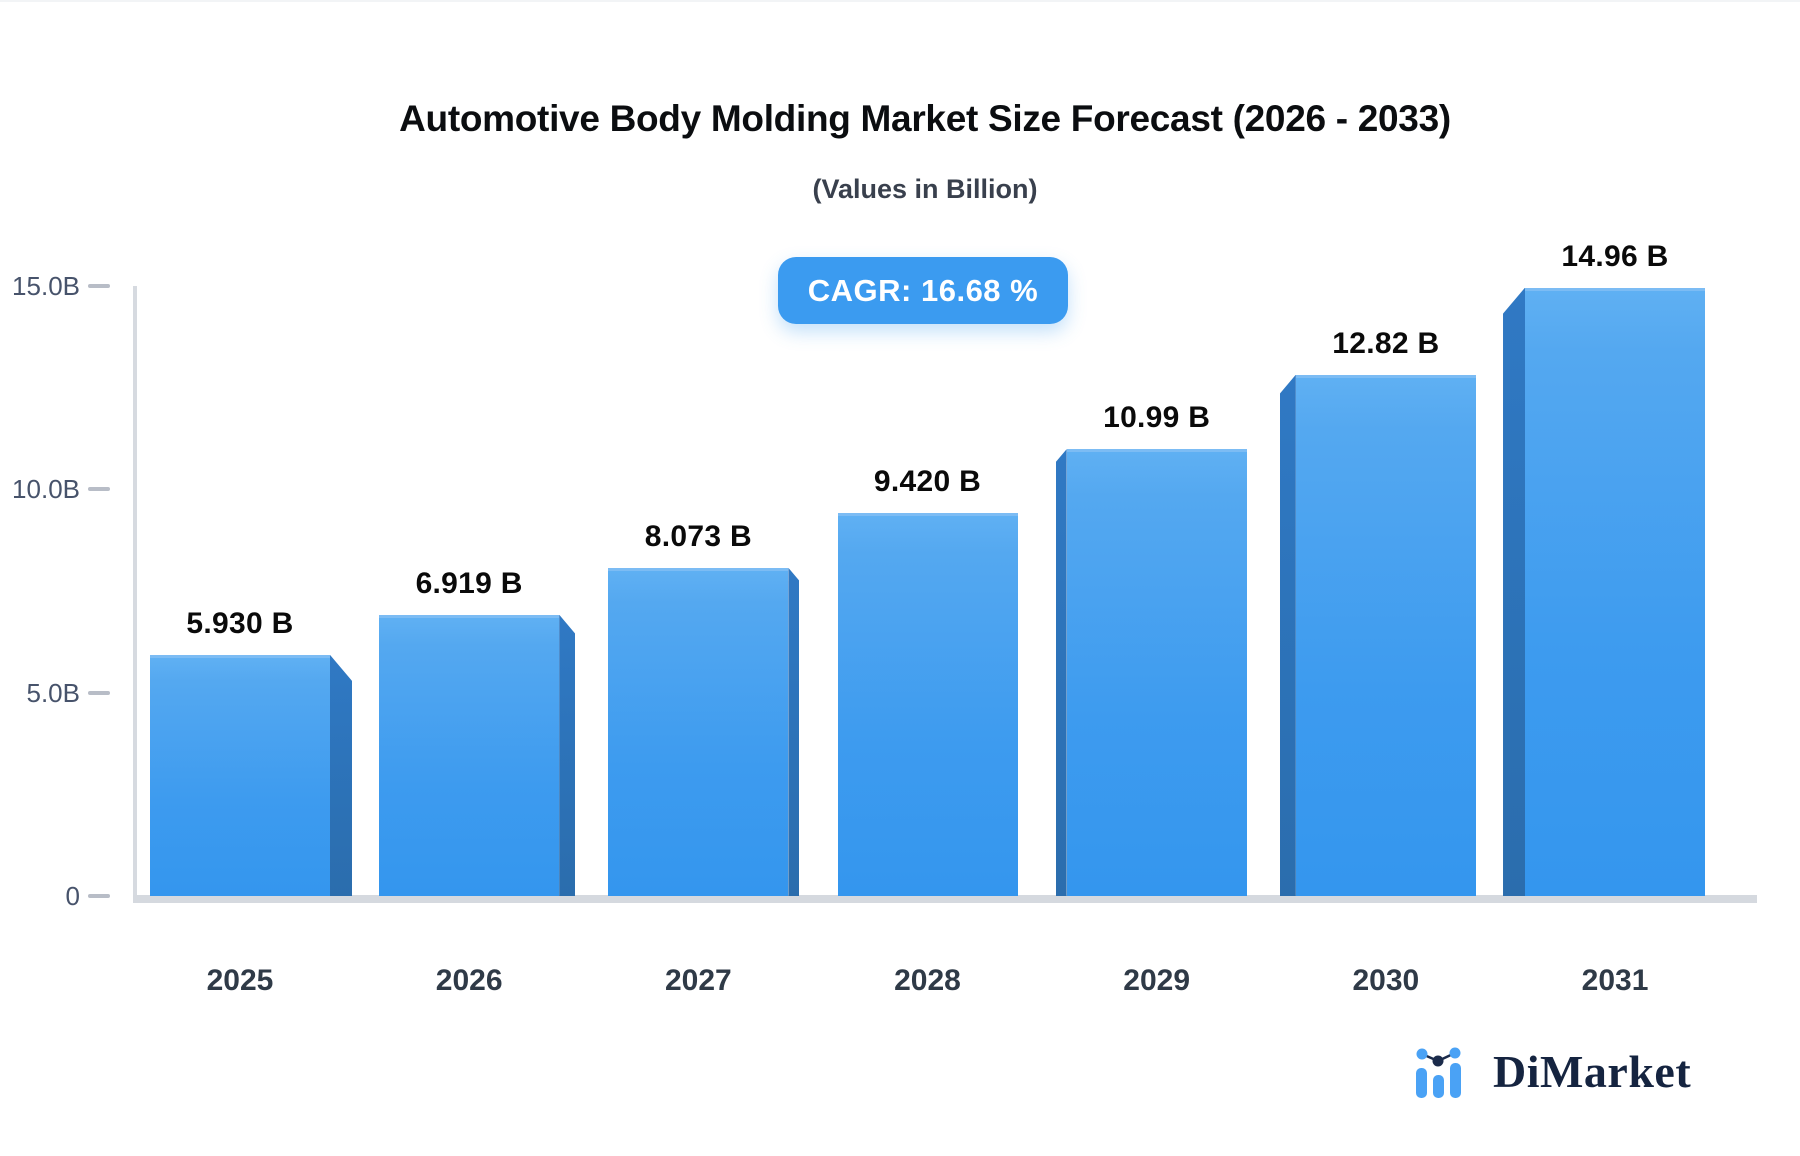 The image size is (1800, 1156). What do you see at coordinates (1514, 591) in the screenshot?
I see `bar-side-2031` at bounding box center [1514, 591].